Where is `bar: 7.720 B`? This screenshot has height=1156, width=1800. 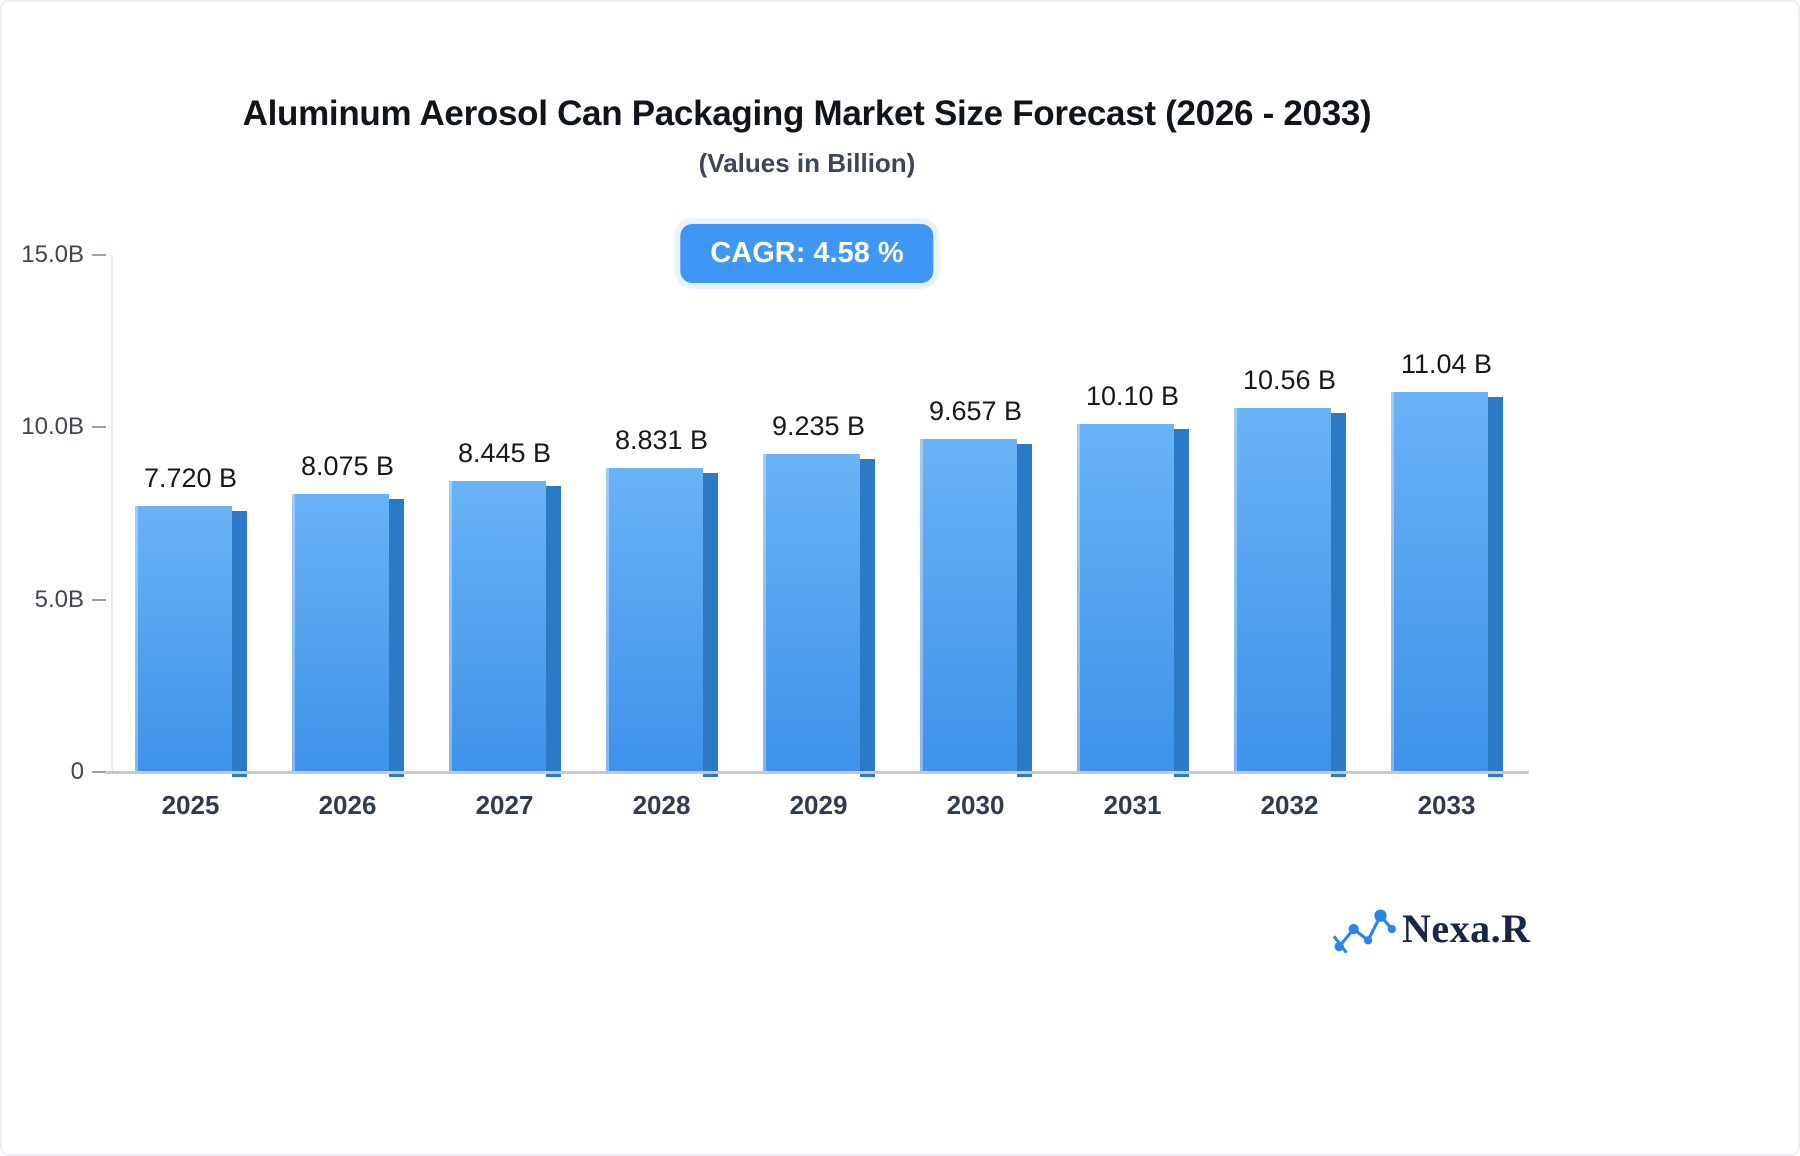 bar: 7.720 B is located at coordinates (190, 620).